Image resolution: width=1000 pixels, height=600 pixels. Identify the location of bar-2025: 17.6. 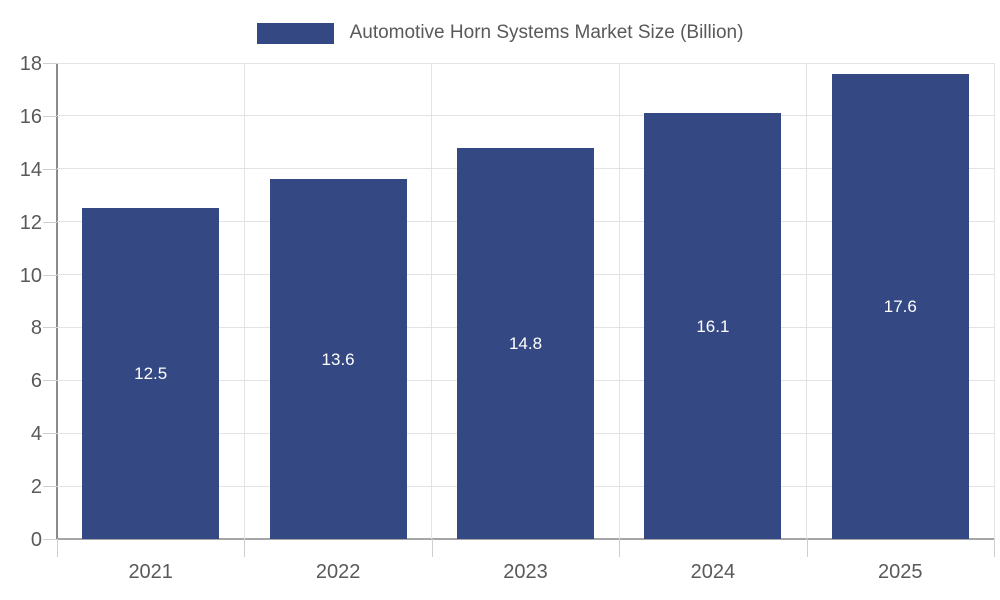
(900, 306).